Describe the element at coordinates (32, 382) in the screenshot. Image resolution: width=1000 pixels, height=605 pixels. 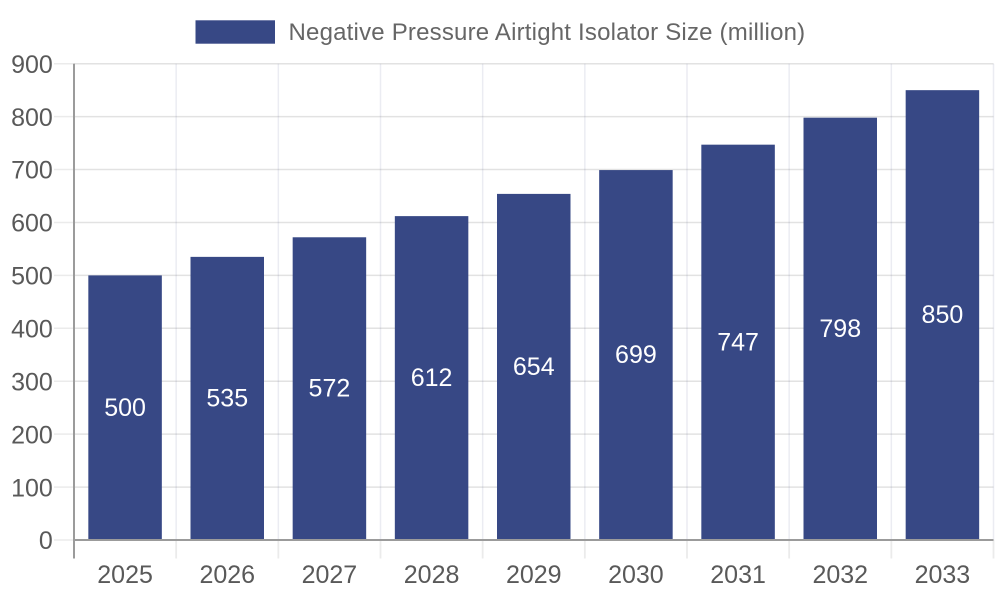
I see `svg-text: 300` at that location.